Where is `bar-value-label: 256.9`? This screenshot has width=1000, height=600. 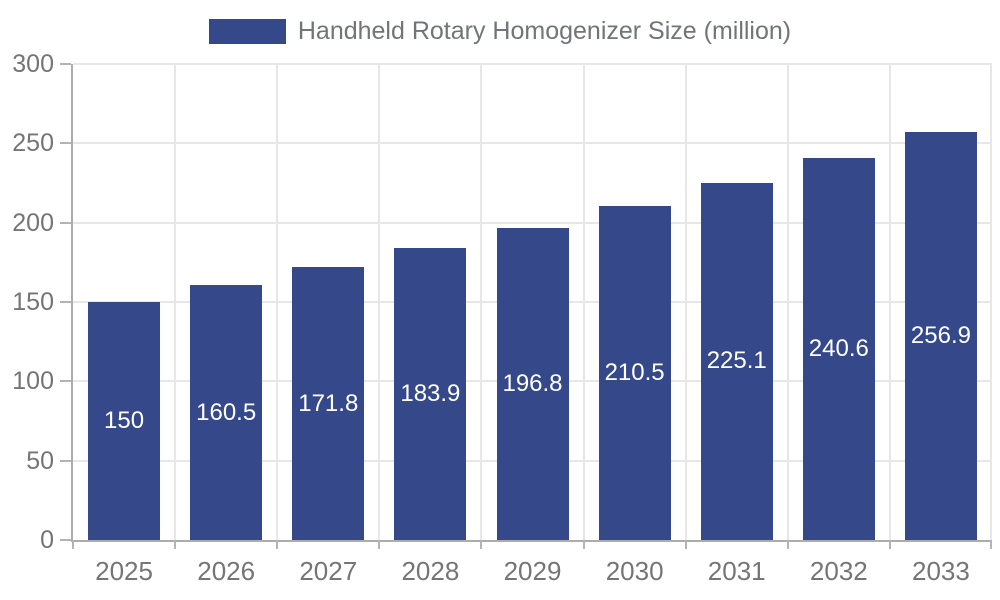 bar-value-label: 256.9 is located at coordinates (940, 336).